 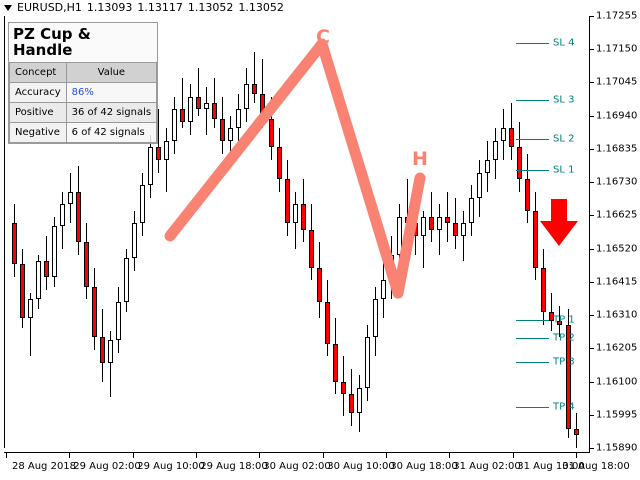 What do you see at coordinates (564, 139) in the screenshot?
I see `level-label: SL 2` at bounding box center [564, 139].